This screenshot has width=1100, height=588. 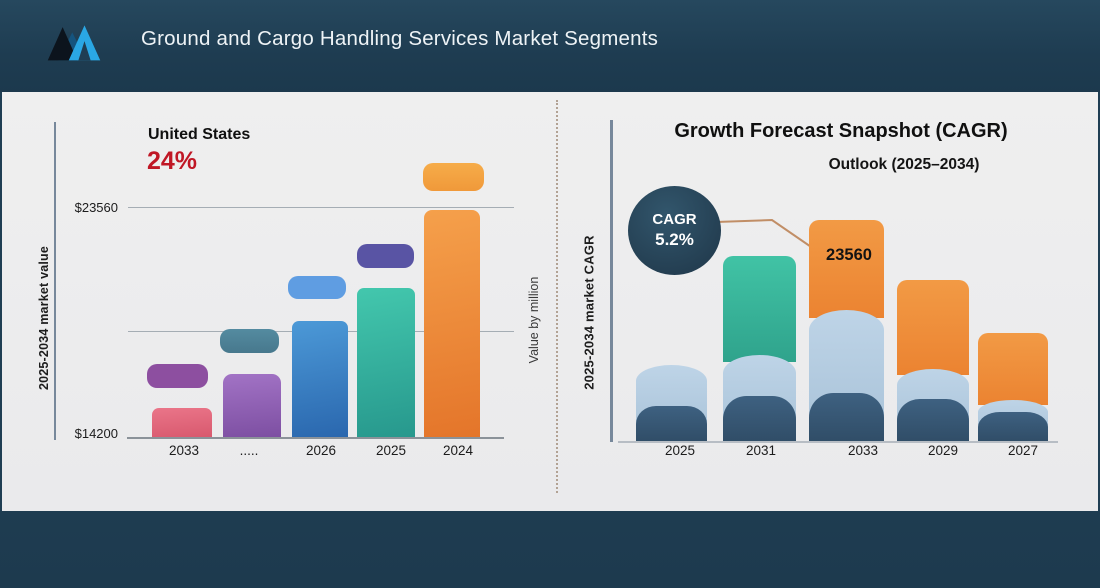 I want to click on left-chart-y-axis-label: 2025-2034 market value, so click(x=44, y=318).